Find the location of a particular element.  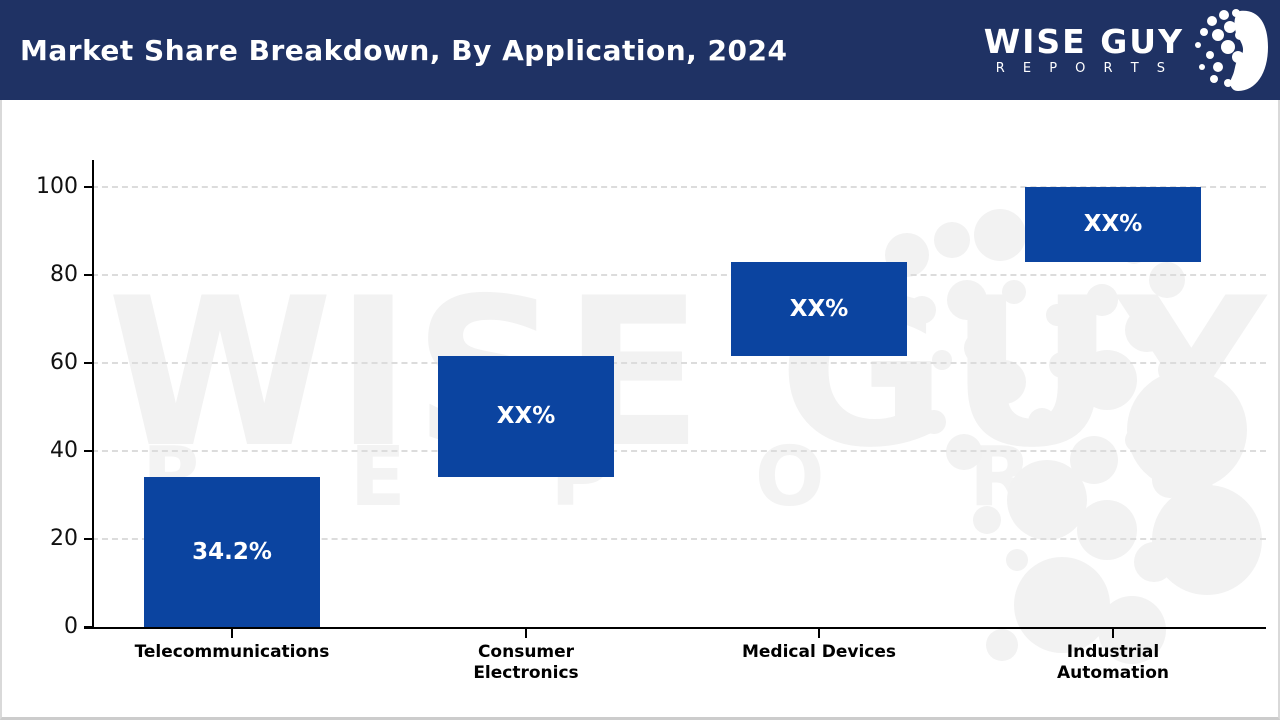

x-category-label-0: Telecommunications is located at coordinates (232, 652).